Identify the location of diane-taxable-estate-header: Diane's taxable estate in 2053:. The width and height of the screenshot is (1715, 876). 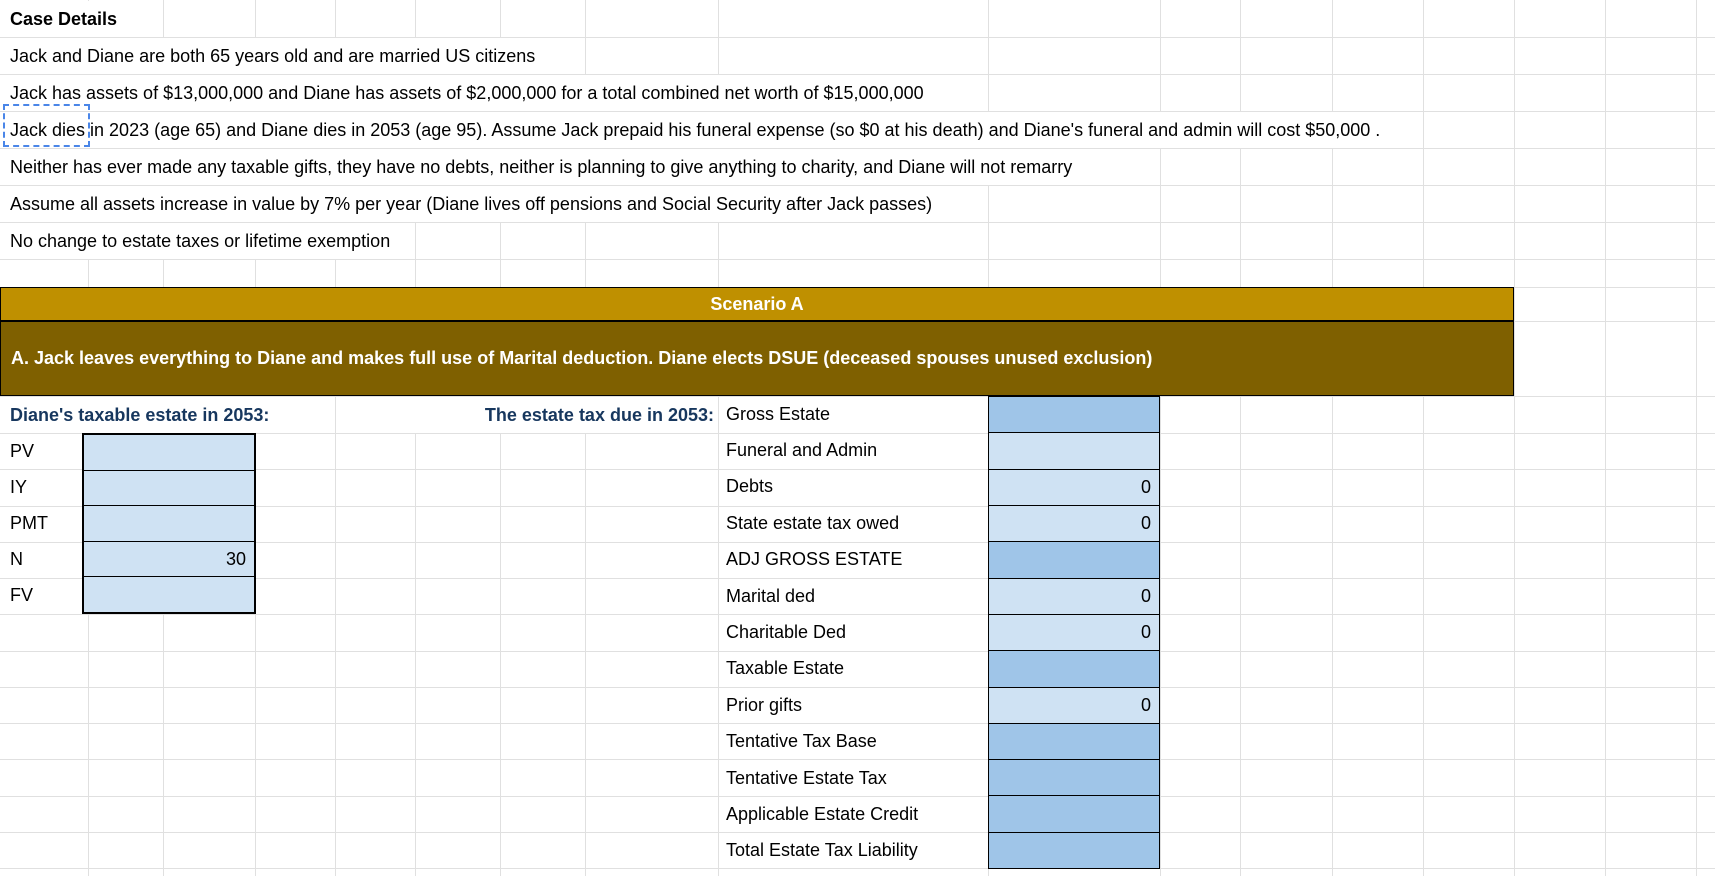
(140, 415).